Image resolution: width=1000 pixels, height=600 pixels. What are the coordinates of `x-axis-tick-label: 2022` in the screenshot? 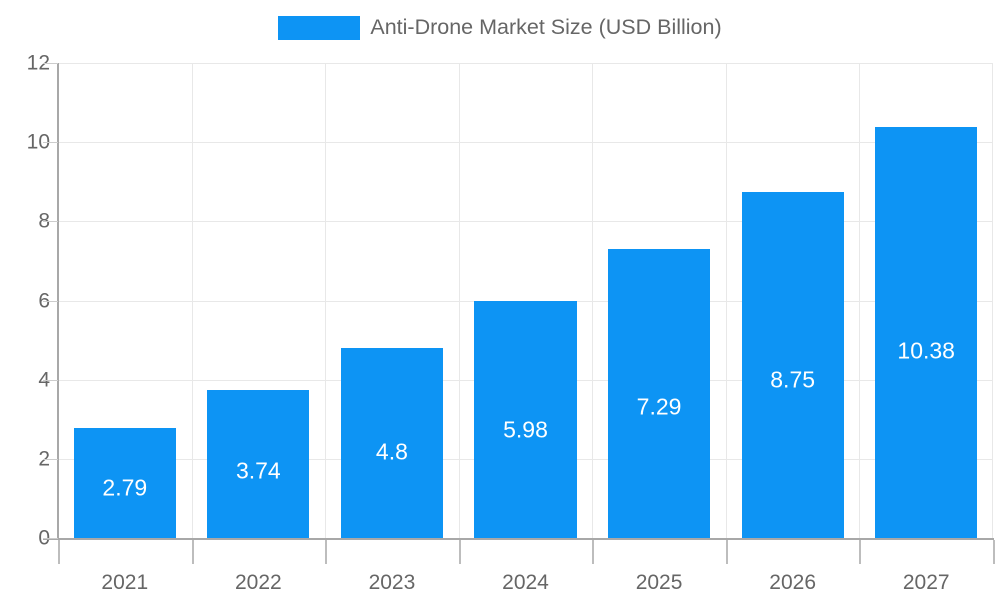 It's located at (258, 582).